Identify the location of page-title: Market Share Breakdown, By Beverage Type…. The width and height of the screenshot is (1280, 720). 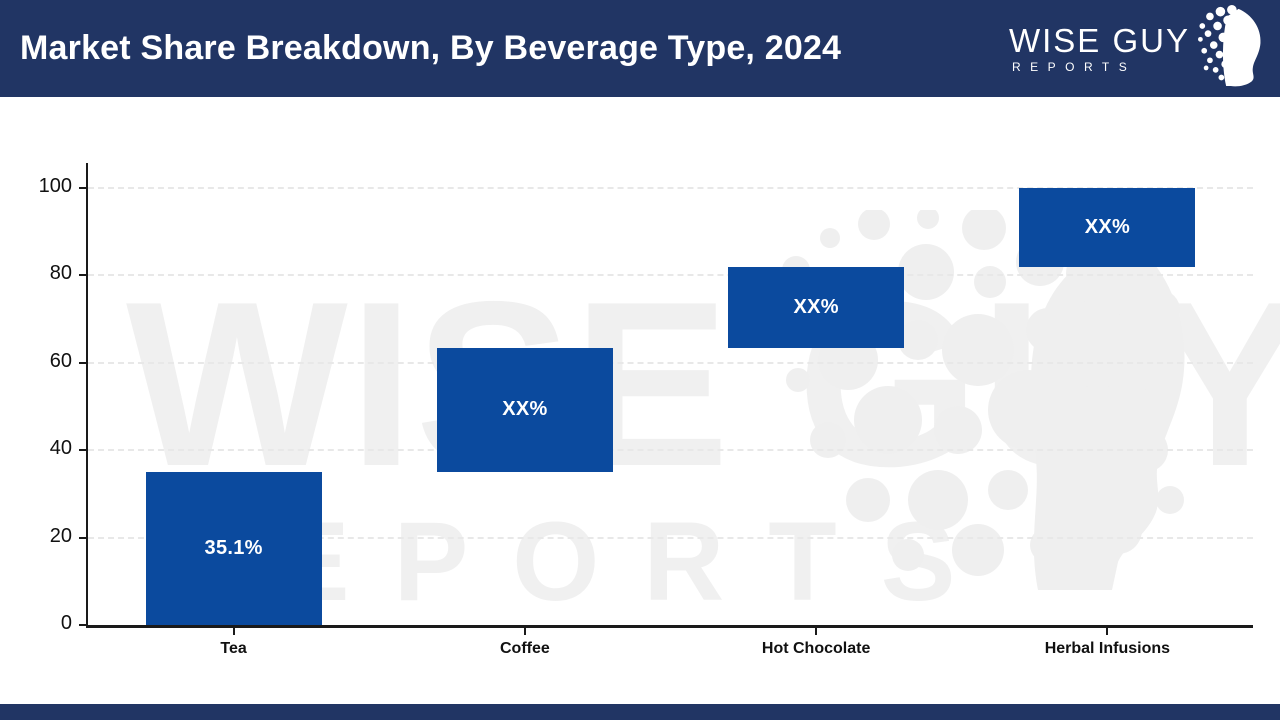
(431, 48).